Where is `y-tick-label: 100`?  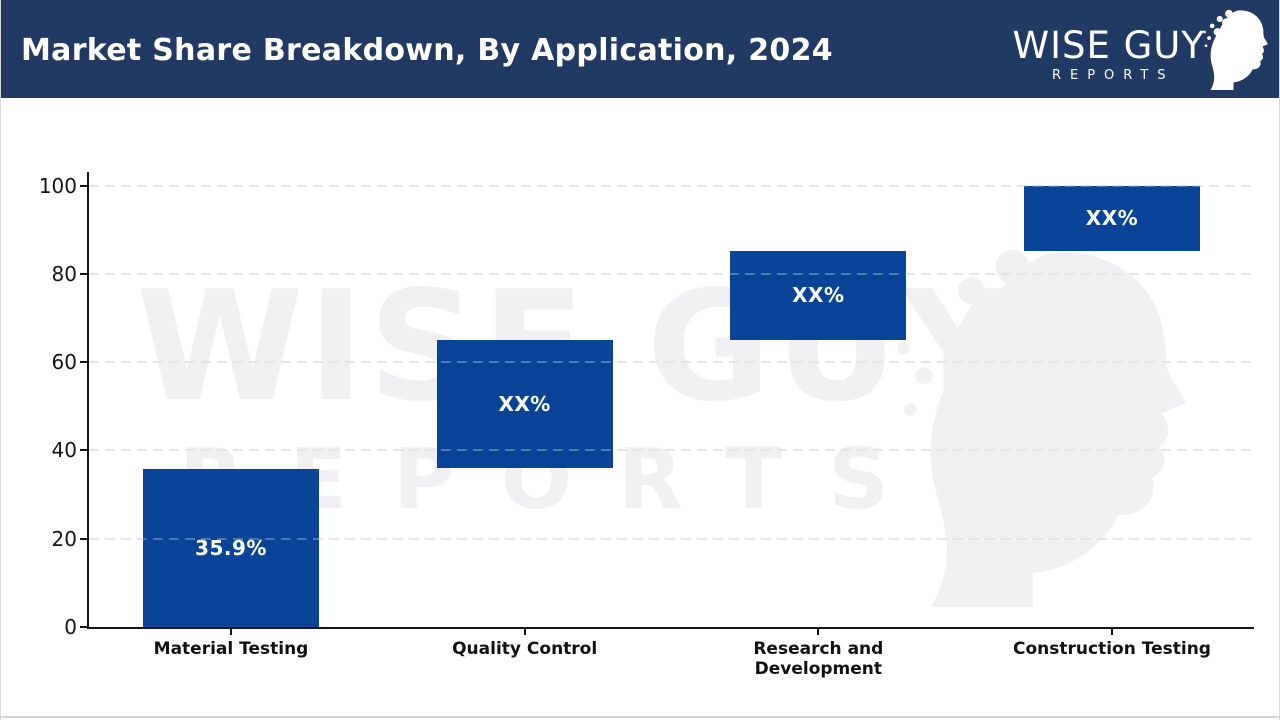 y-tick-label: 100 is located at coordinates (57, 185).